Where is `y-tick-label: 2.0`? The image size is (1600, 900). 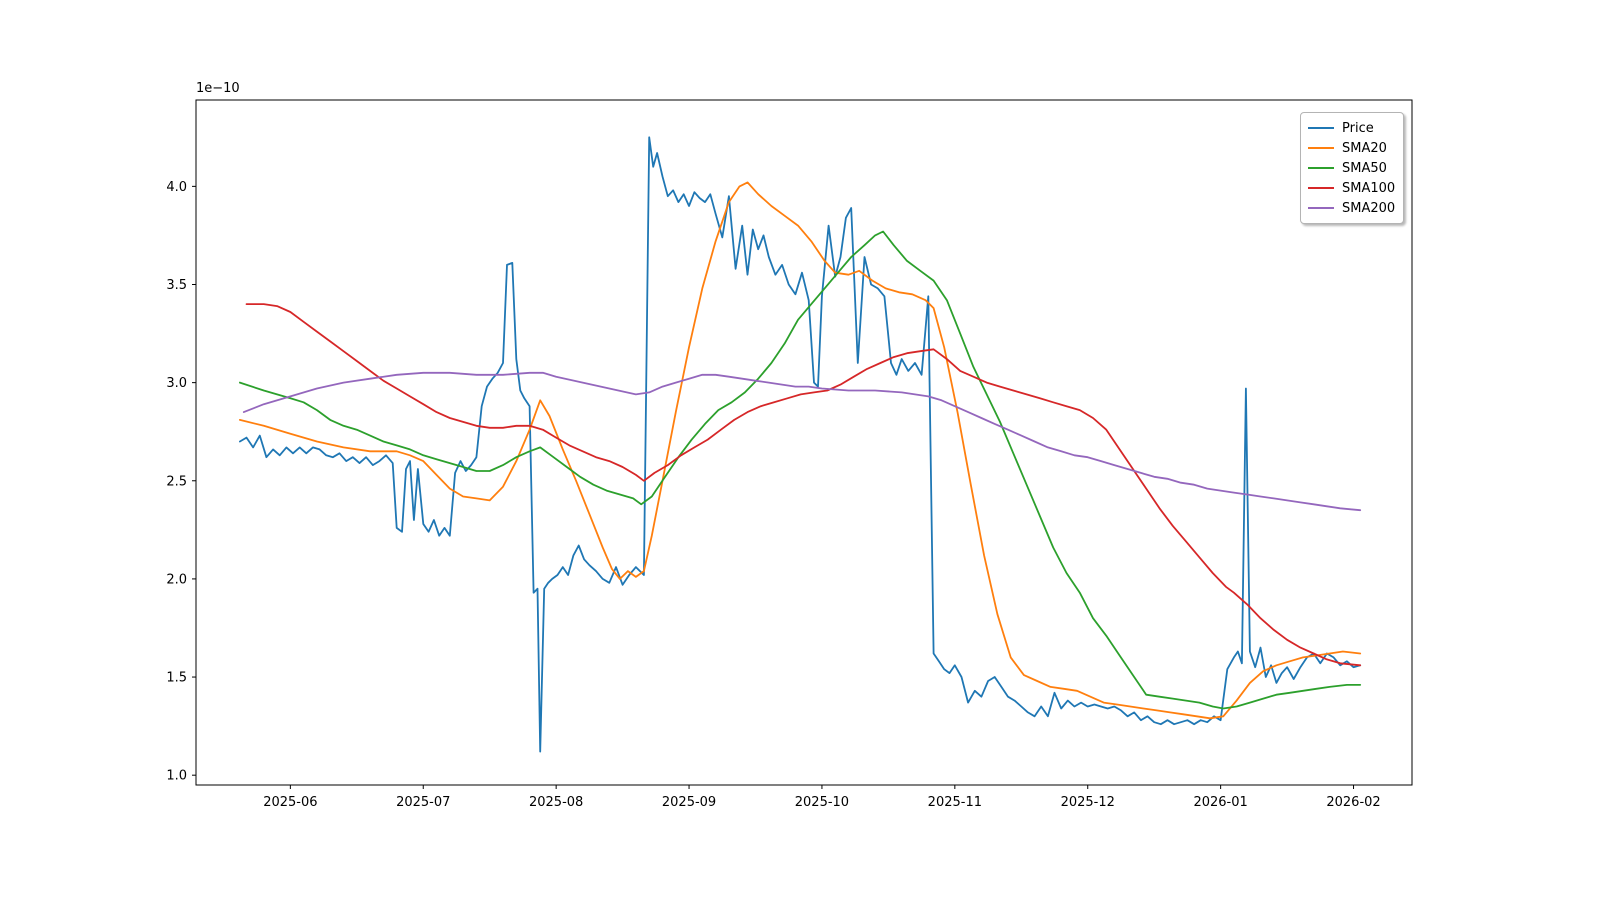
y-tick-label: 2.0 is located at coordinates (176, 579).